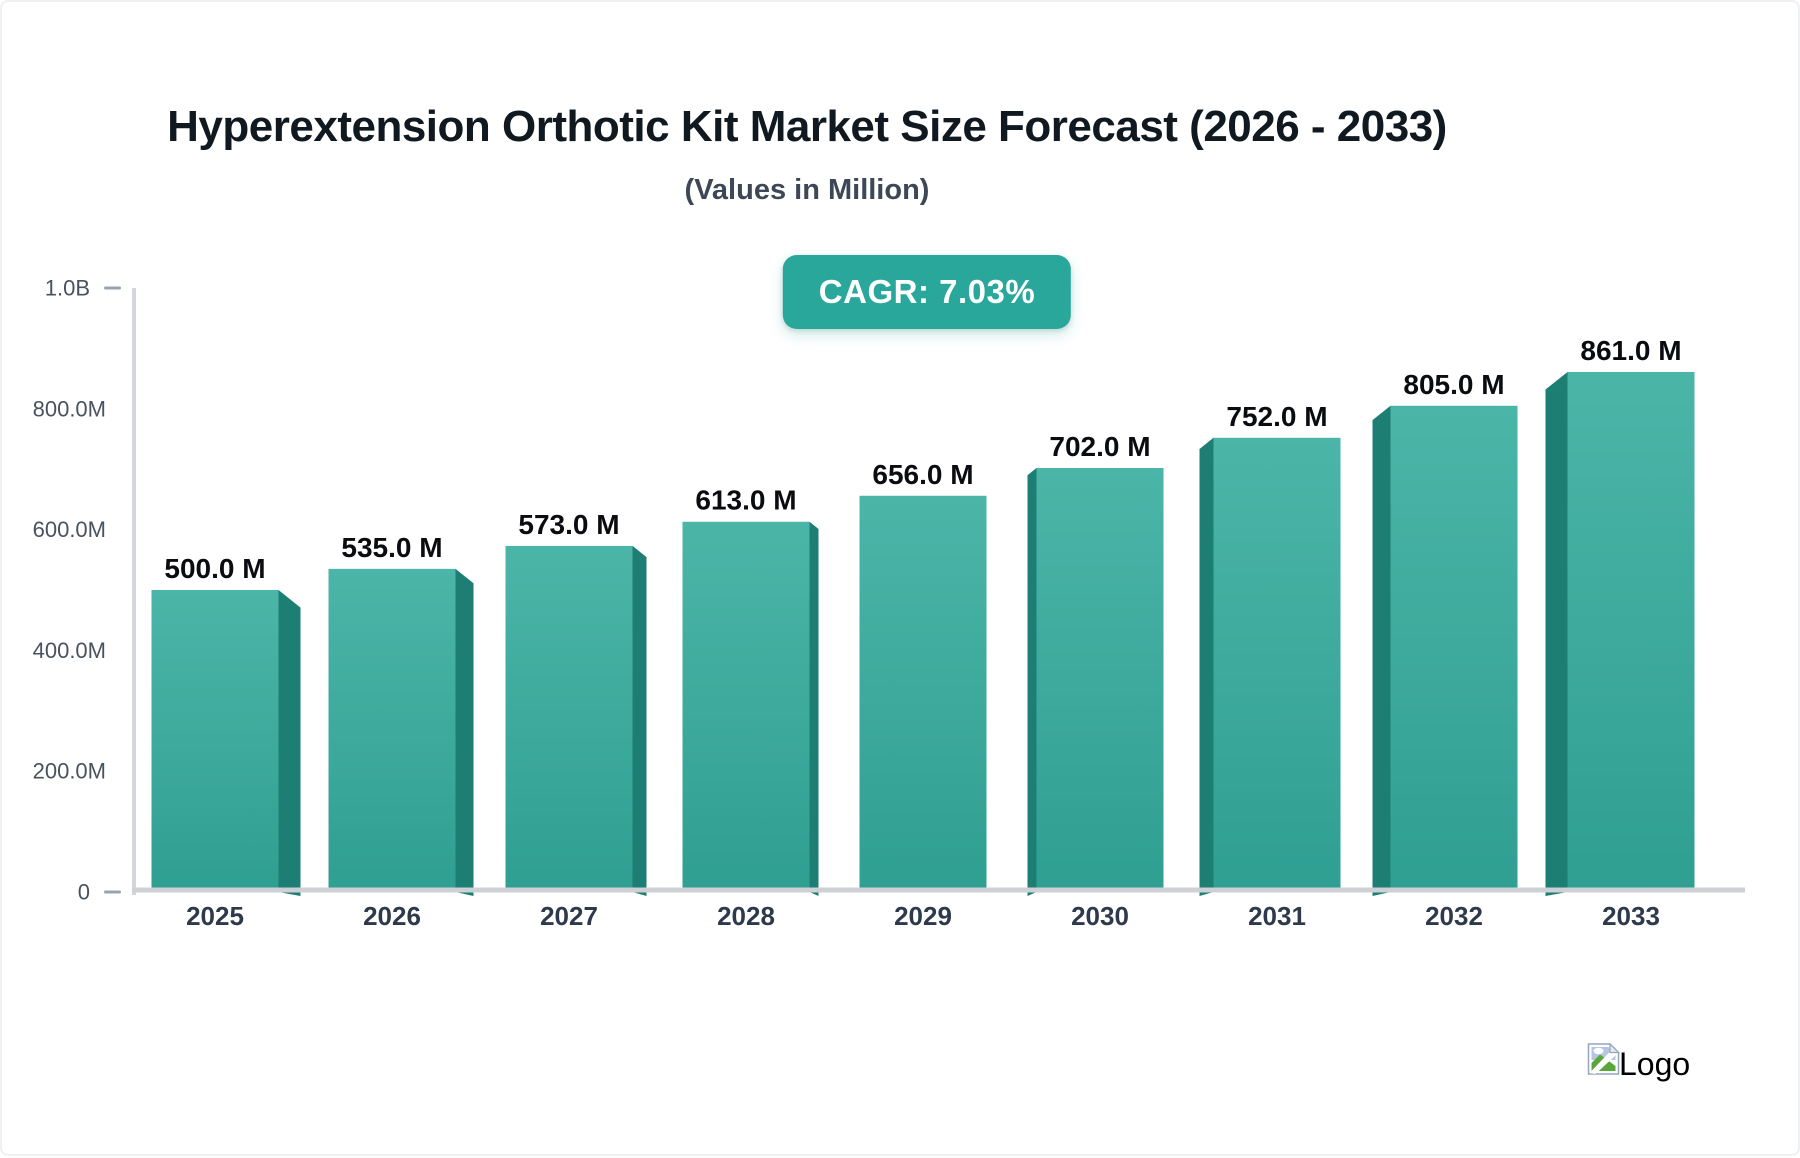  Describe the element at coordinates (1276, 416) in the screenshot. I see `bar-value-label: 752.0 M` at that location.